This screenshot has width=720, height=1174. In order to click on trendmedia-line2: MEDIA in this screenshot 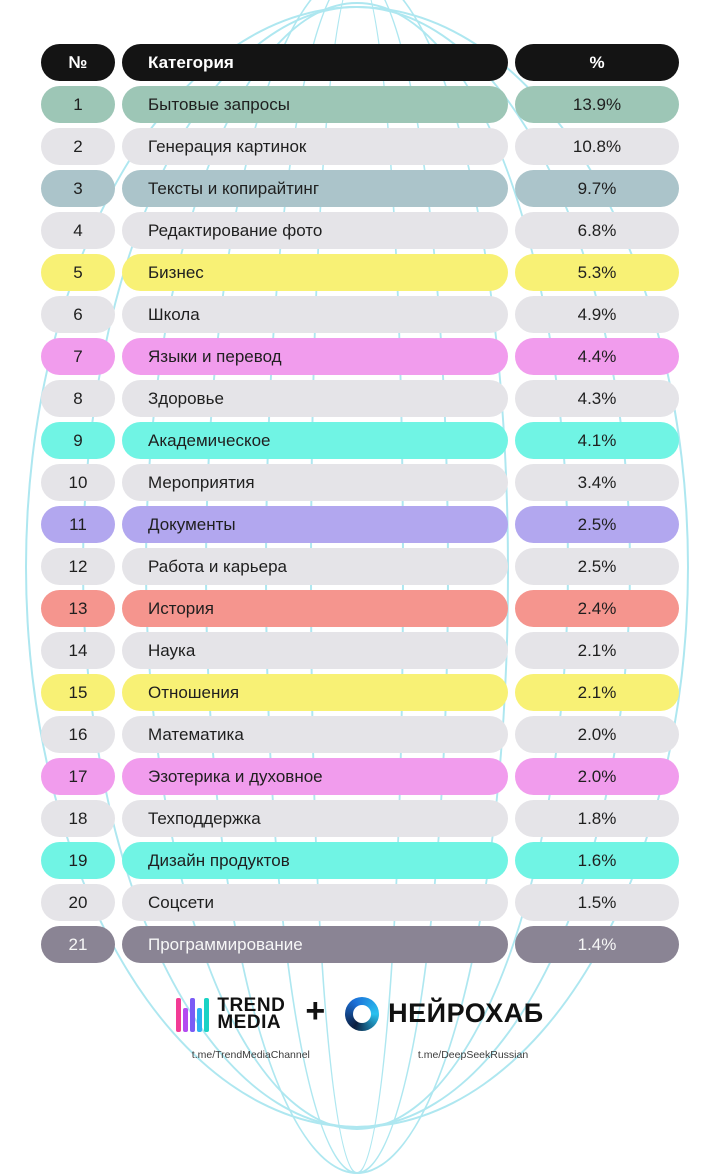, I will do `click(249, 1022)`.